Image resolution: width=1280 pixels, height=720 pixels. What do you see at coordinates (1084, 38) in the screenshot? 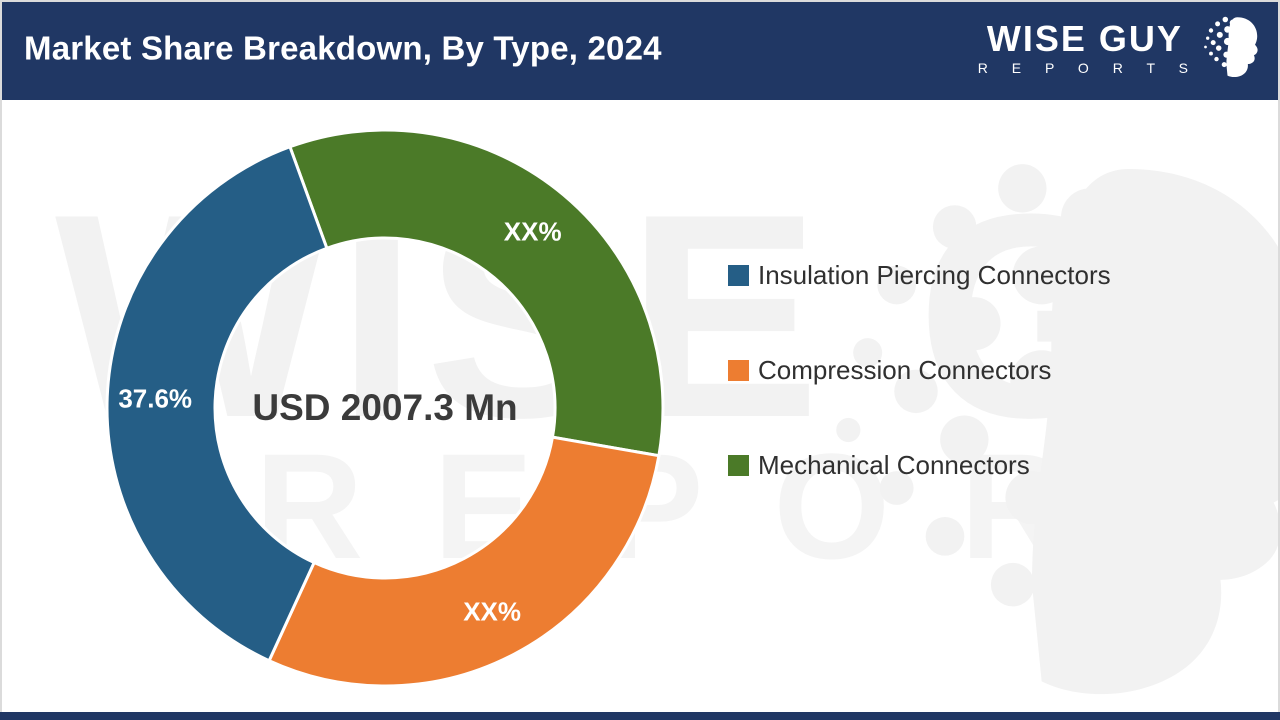
I see `logo-wordmark: WISE GUY` at bounding box center [1084, 38].